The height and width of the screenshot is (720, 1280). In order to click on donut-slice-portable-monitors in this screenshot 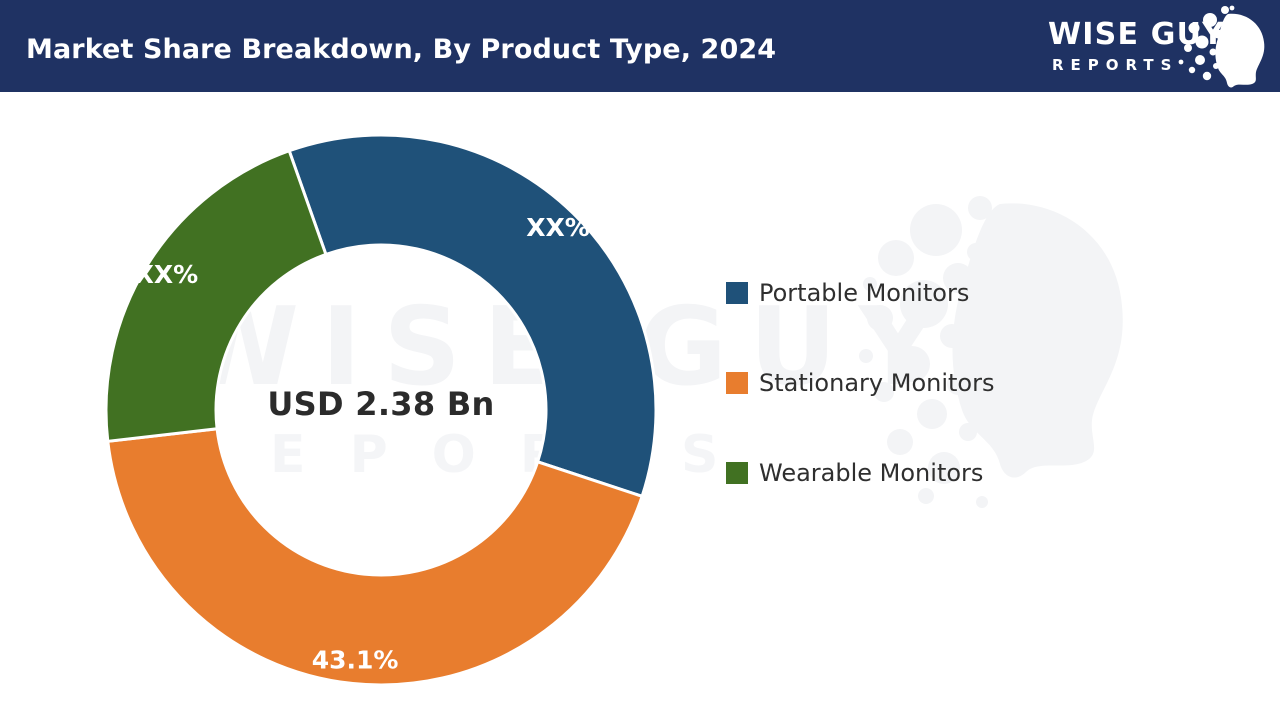, I will do `click(216, 295)`.